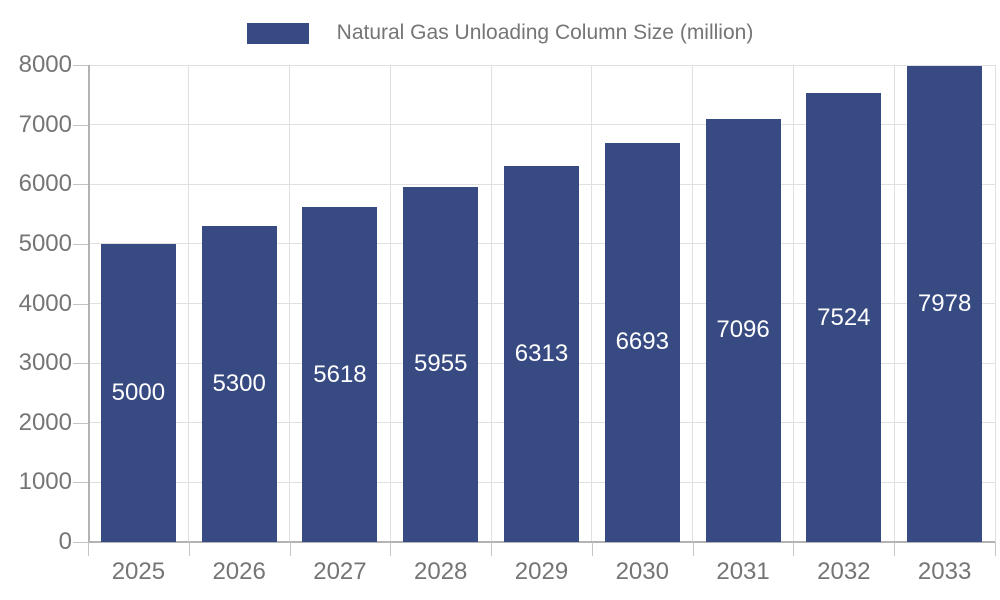  I want to click on x-axis-tick-label: 2031, so click(743, 571).